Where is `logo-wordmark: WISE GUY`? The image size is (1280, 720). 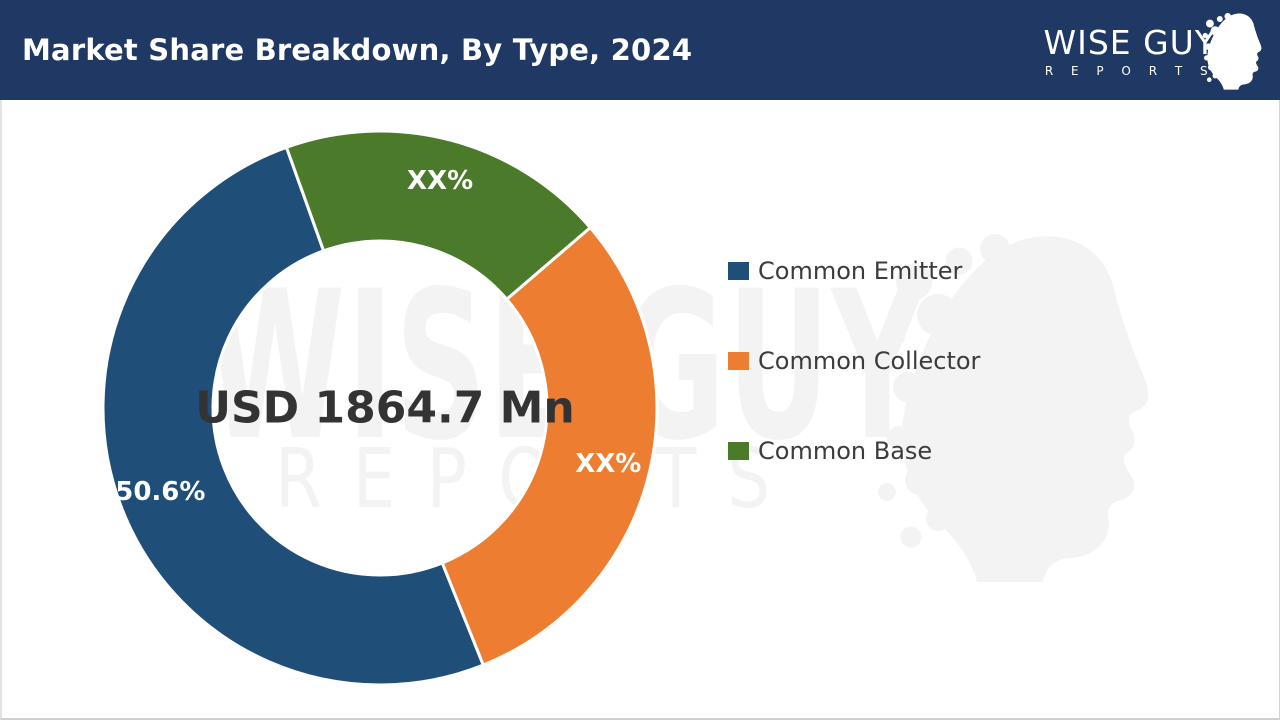
logo-wordmark: WISE GUY is located at coordinates (1129, 42).